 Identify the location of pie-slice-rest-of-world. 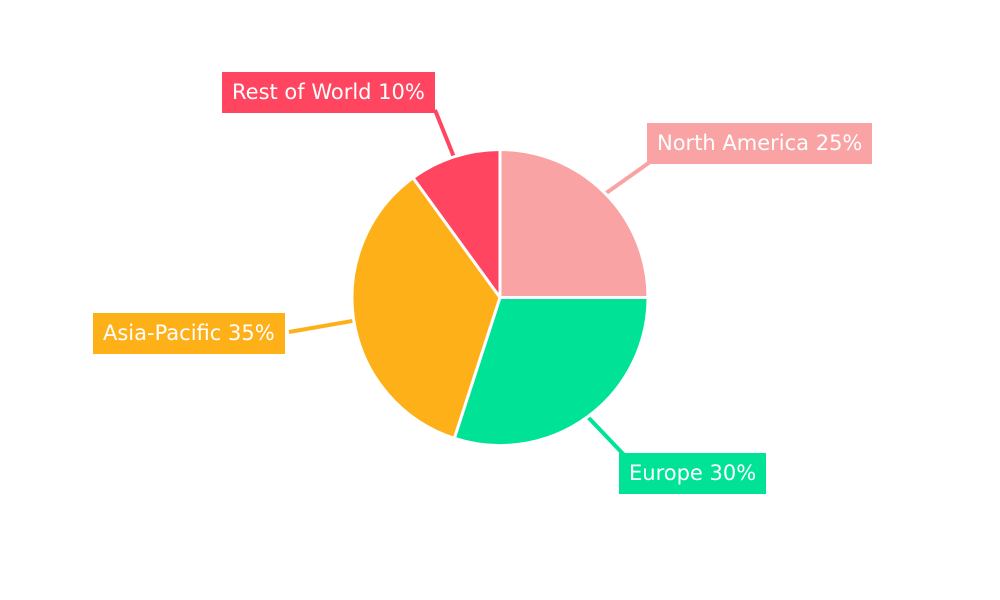
(456, 223).